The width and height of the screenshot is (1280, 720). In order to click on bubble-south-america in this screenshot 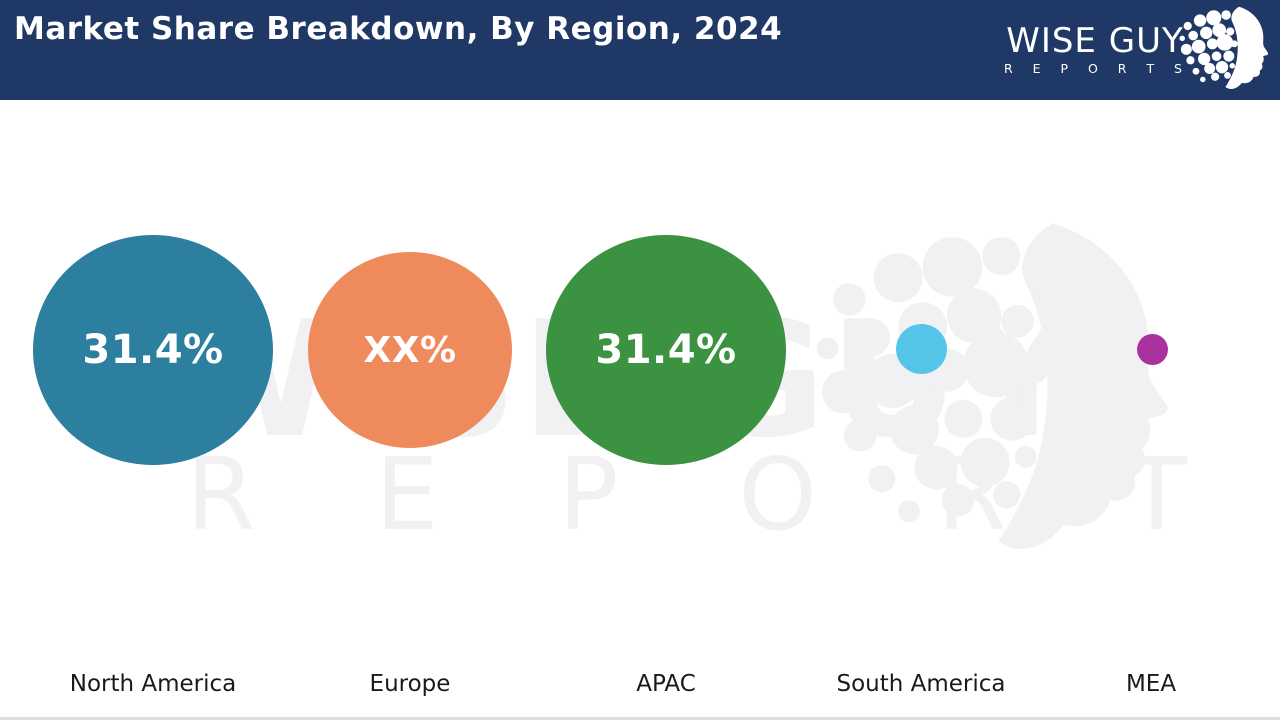, I will do `click(921, 349)`.